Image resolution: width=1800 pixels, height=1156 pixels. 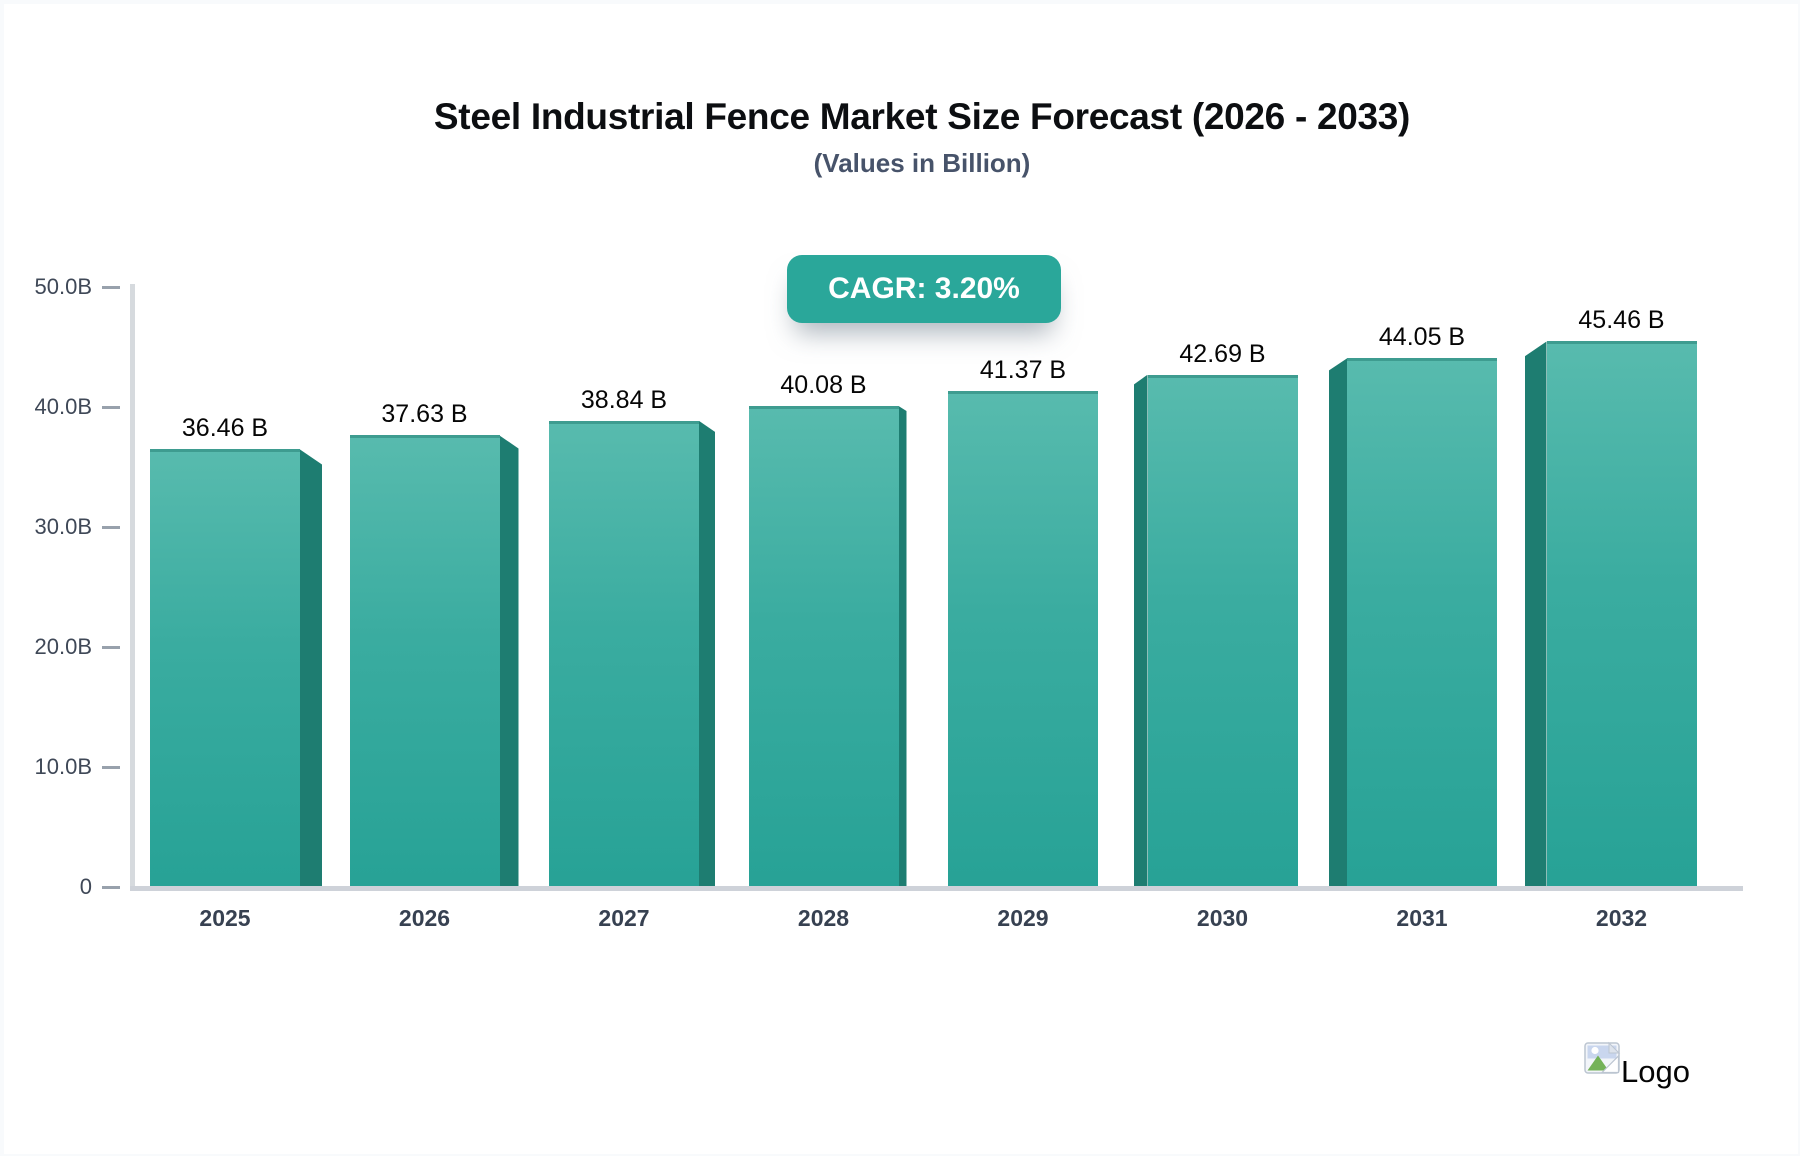 What do you see at coordinates (624, 399) in the screenshot?
I see `bar-value-label: 38.84 B` at bounding box center [624, 399].